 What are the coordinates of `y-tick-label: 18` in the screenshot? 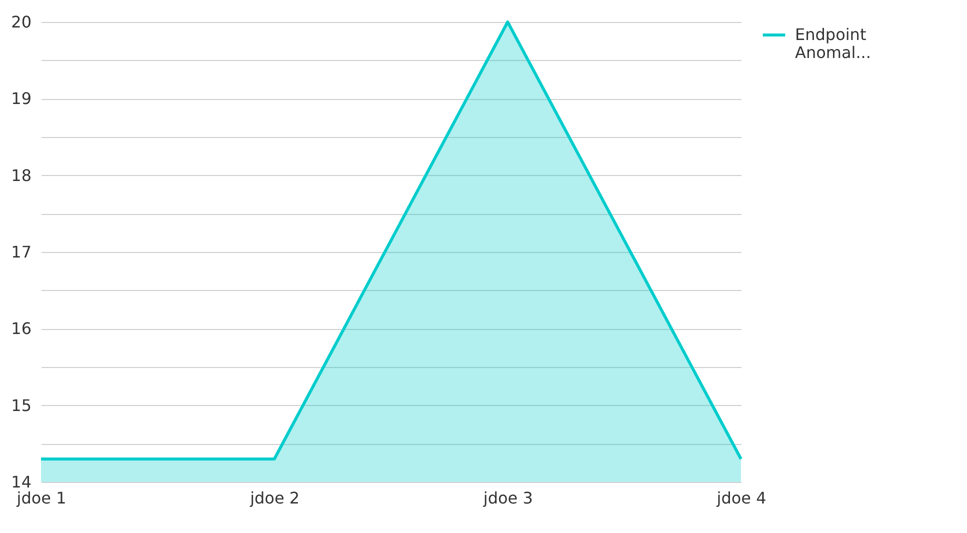 It's located at (21, 175).